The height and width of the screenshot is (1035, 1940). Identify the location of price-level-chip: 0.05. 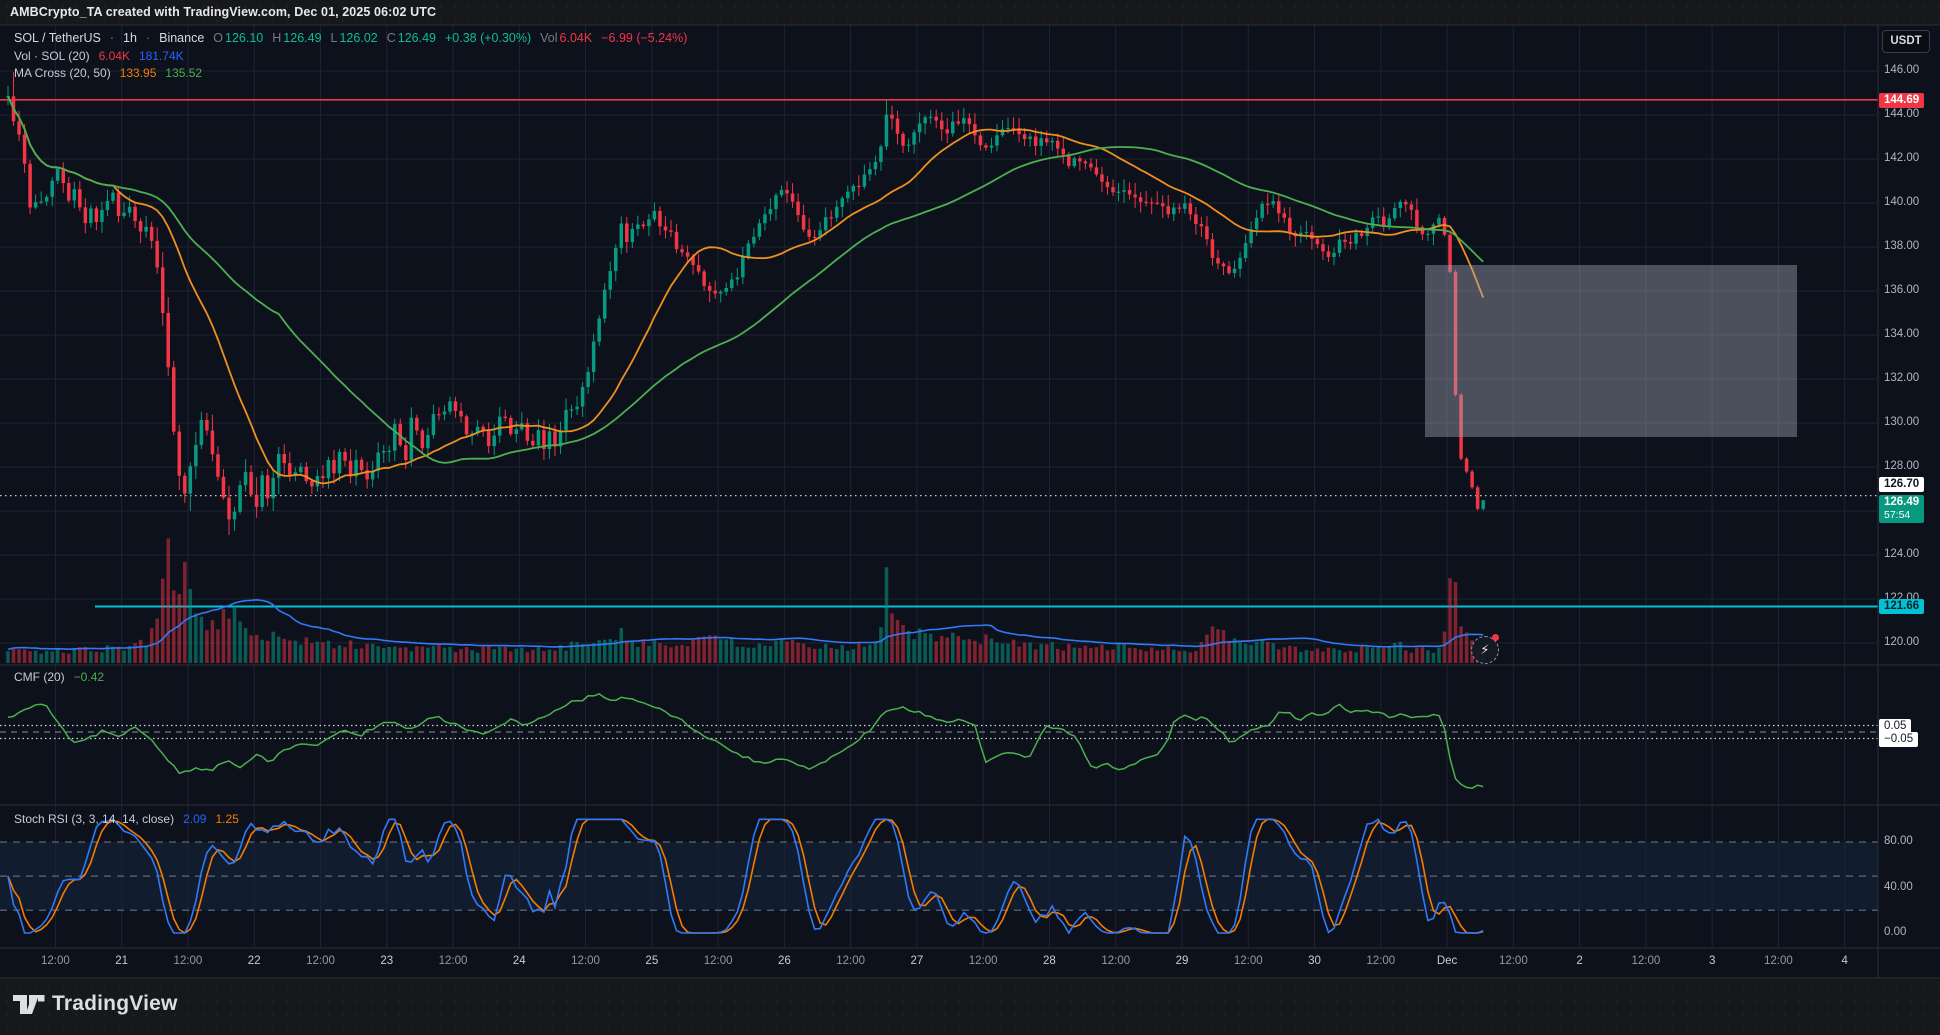
(1895, 726).